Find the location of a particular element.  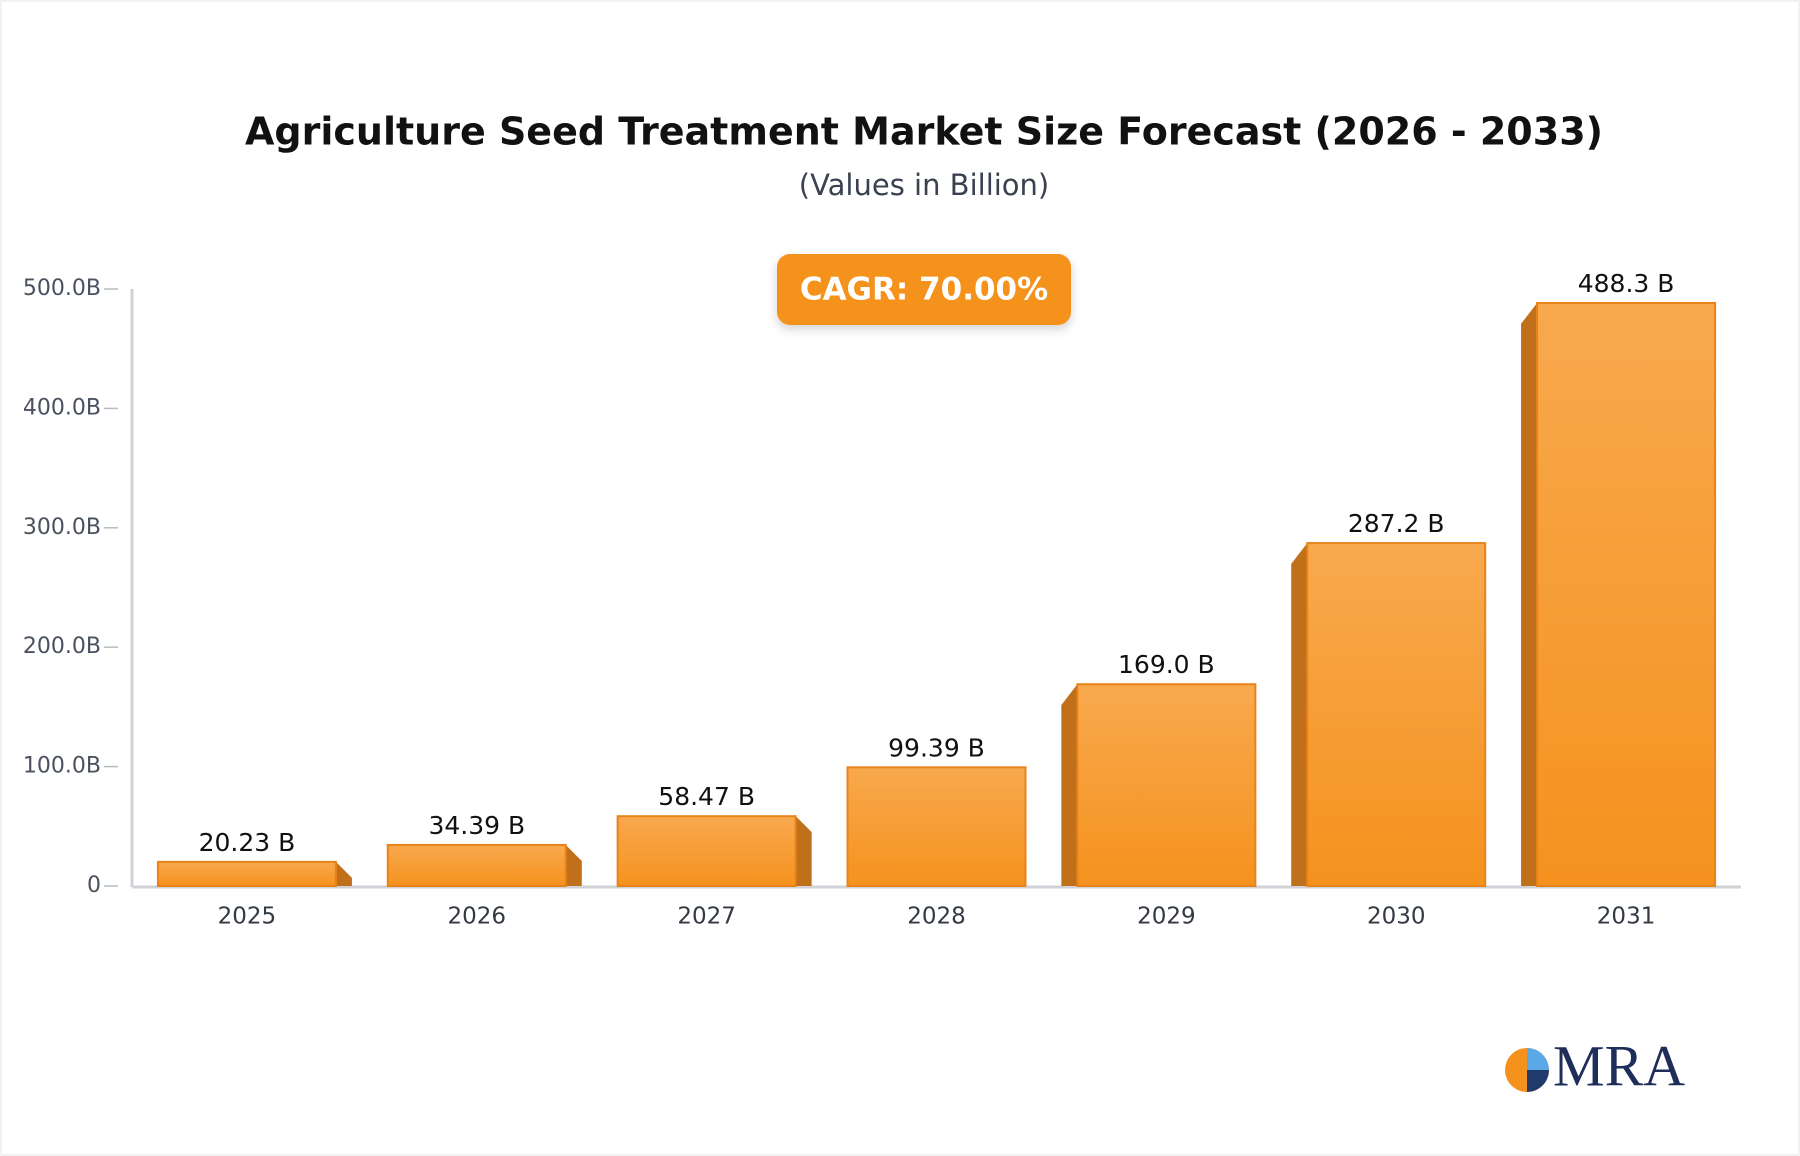

chart-subtitle: (Values in Billion) is located at coordinates (924, 185).